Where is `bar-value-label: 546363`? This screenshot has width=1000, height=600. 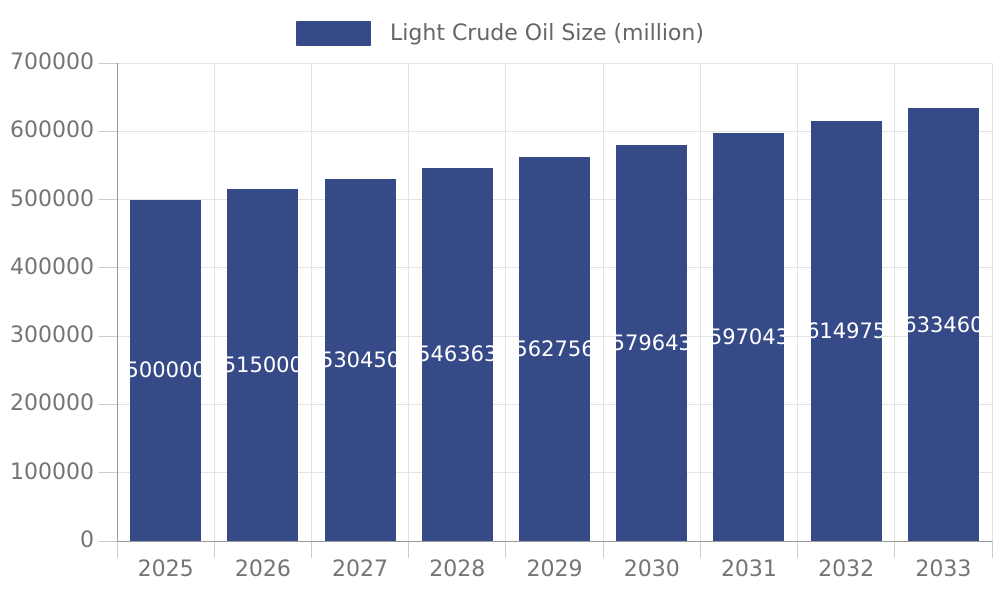 bar-value-label: 546363 is located at coordinates (457, 354).